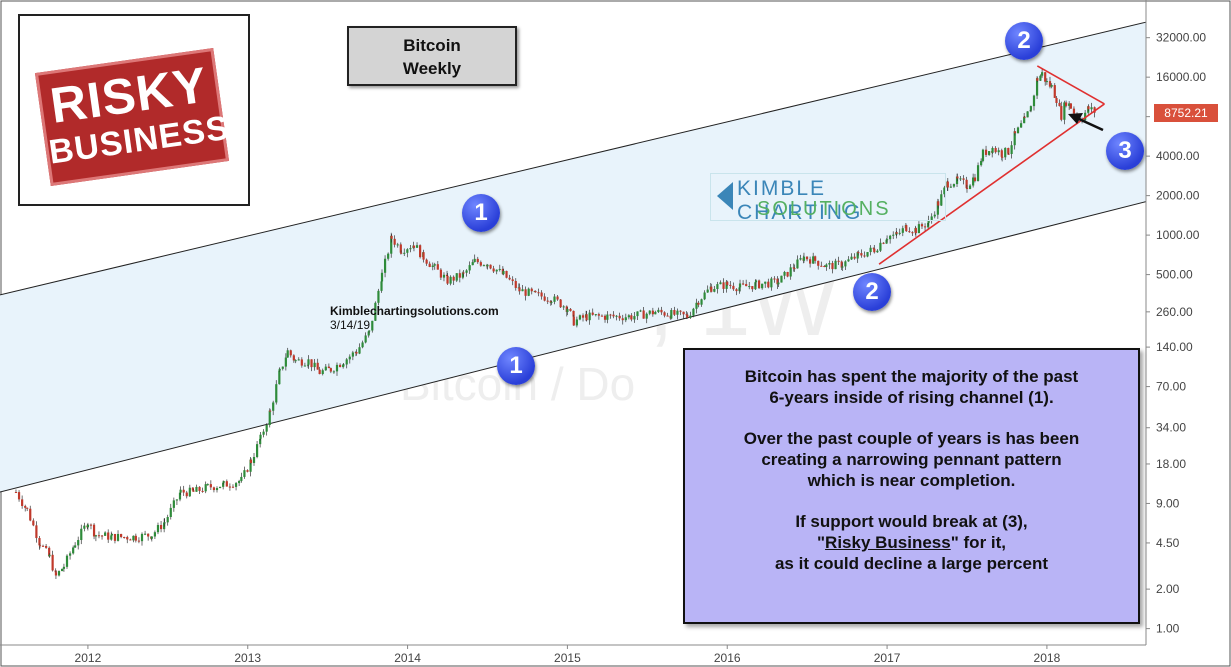 This screenshot has width=1231, height=667. Describe the element at coordinates (407, 658) in the screenshot. I see `x-tick-label: 2014` at that location.